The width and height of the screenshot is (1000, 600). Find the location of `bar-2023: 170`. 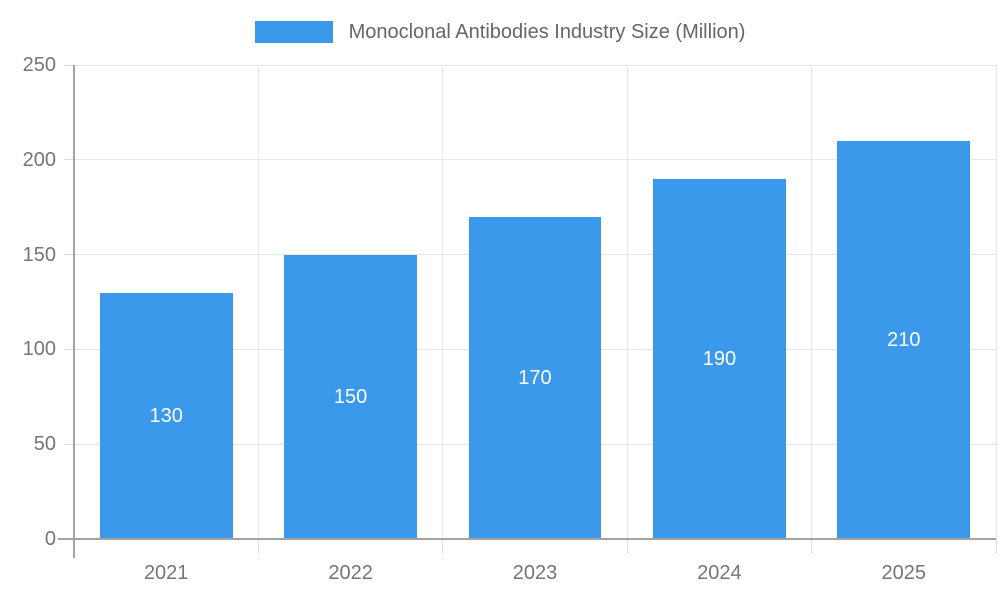

bar-2023: 170 is located at coordinates (535, 377).